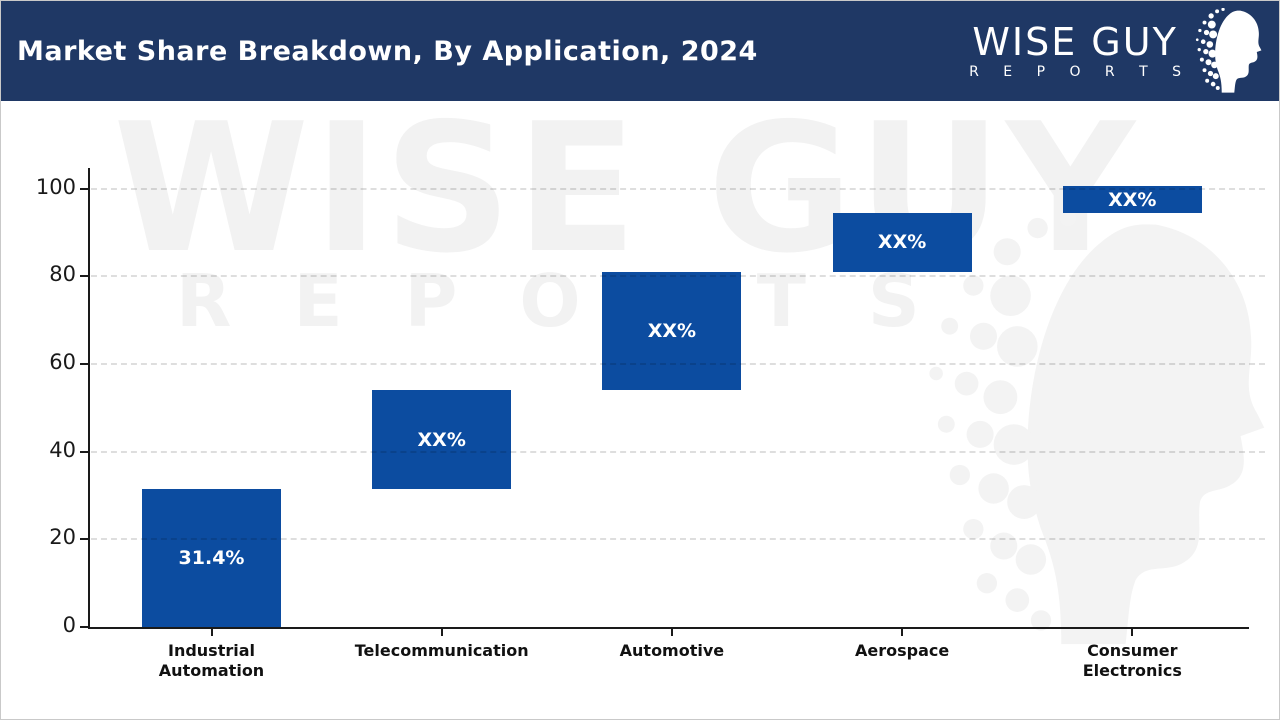  What do you see at coordinates (1132, 660) in the screenshot?
I see `category-label-consumer-electronics: Consumer Electronics` at bounding box center [1132, 660].